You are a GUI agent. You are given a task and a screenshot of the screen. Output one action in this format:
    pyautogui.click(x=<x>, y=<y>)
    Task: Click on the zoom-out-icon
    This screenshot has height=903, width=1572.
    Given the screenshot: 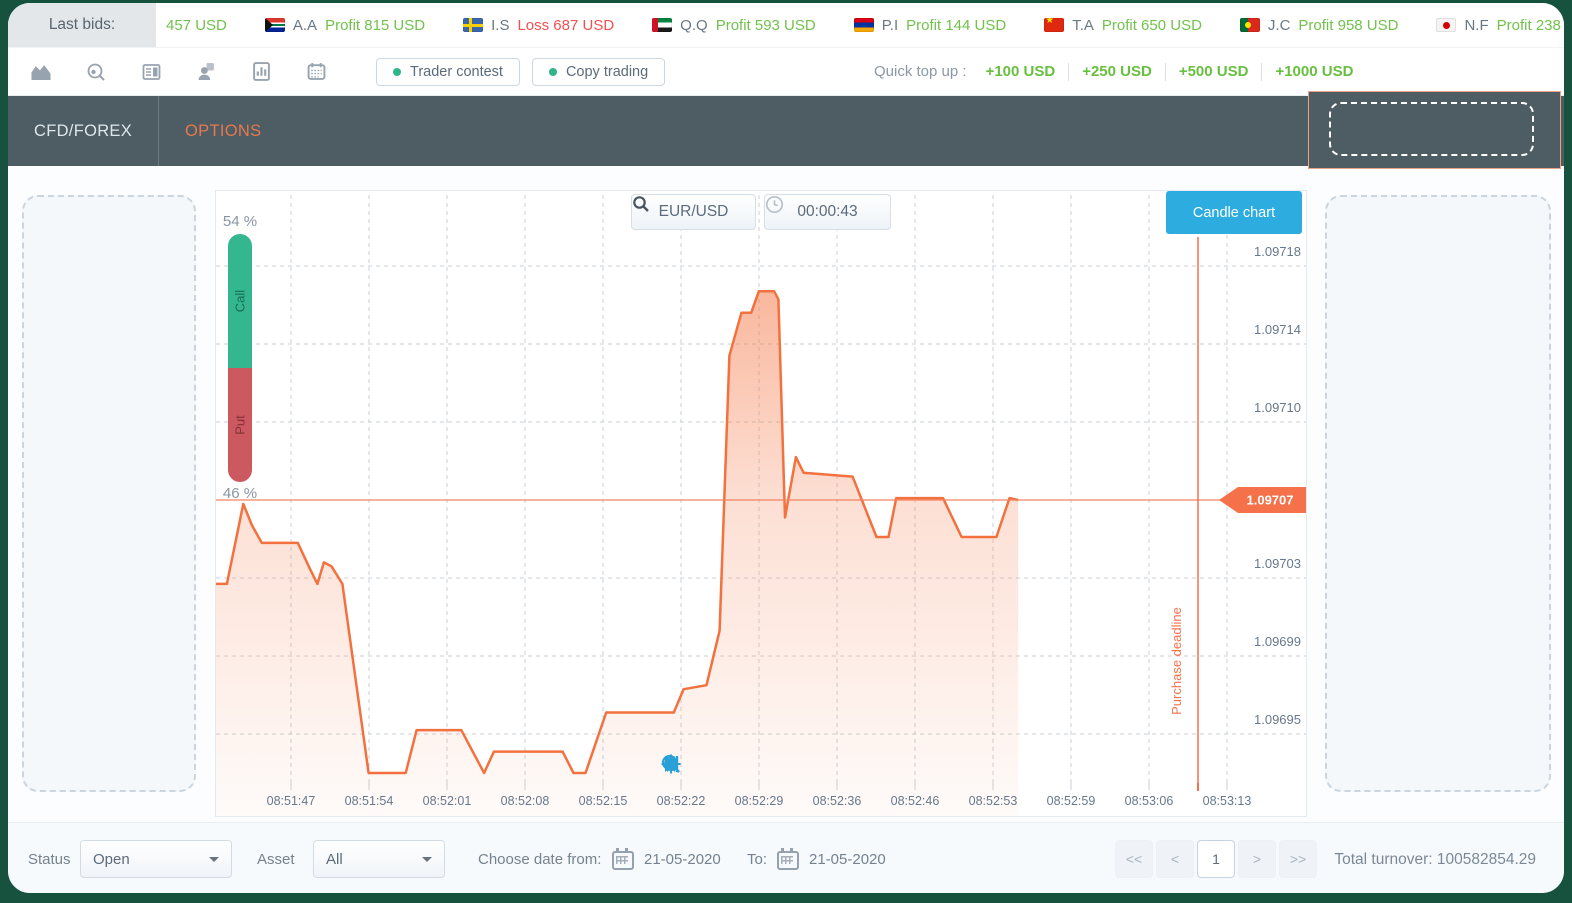 What is the action you would take?
    pyautogui.click(x=691, y=765)
    